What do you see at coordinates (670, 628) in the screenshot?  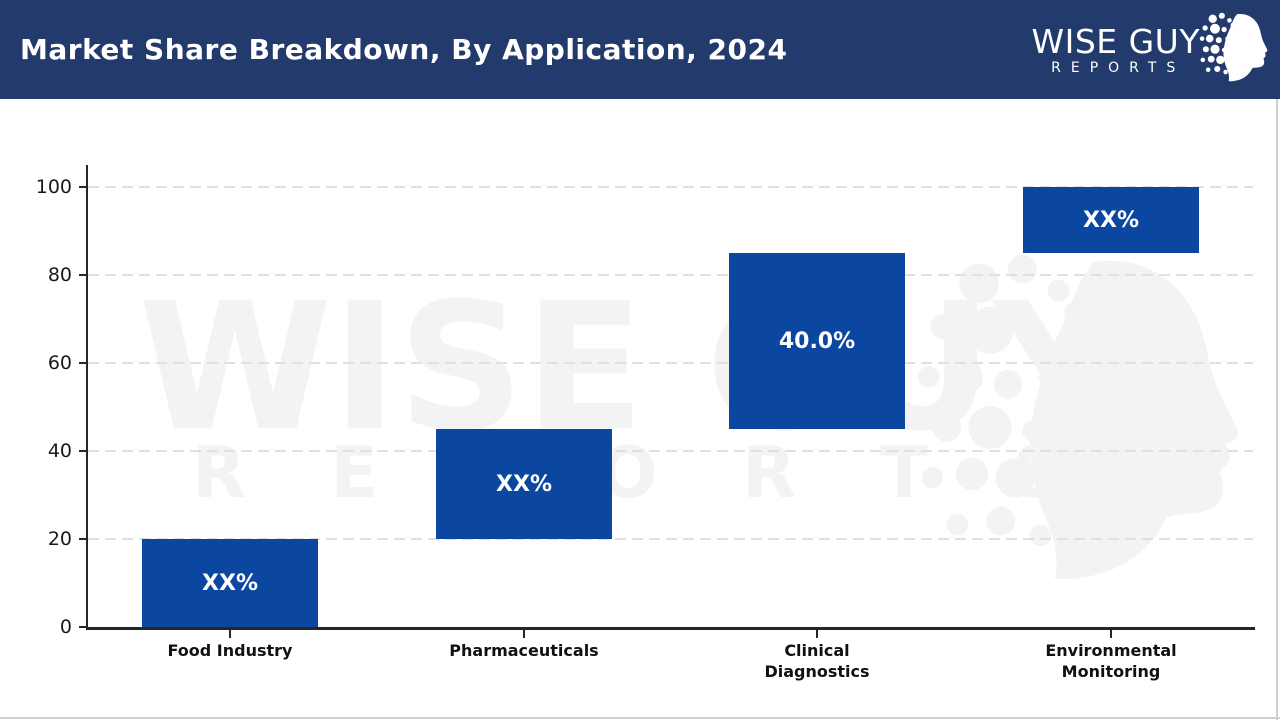 I see `x-axis-line` at bounding box center [670, 628].